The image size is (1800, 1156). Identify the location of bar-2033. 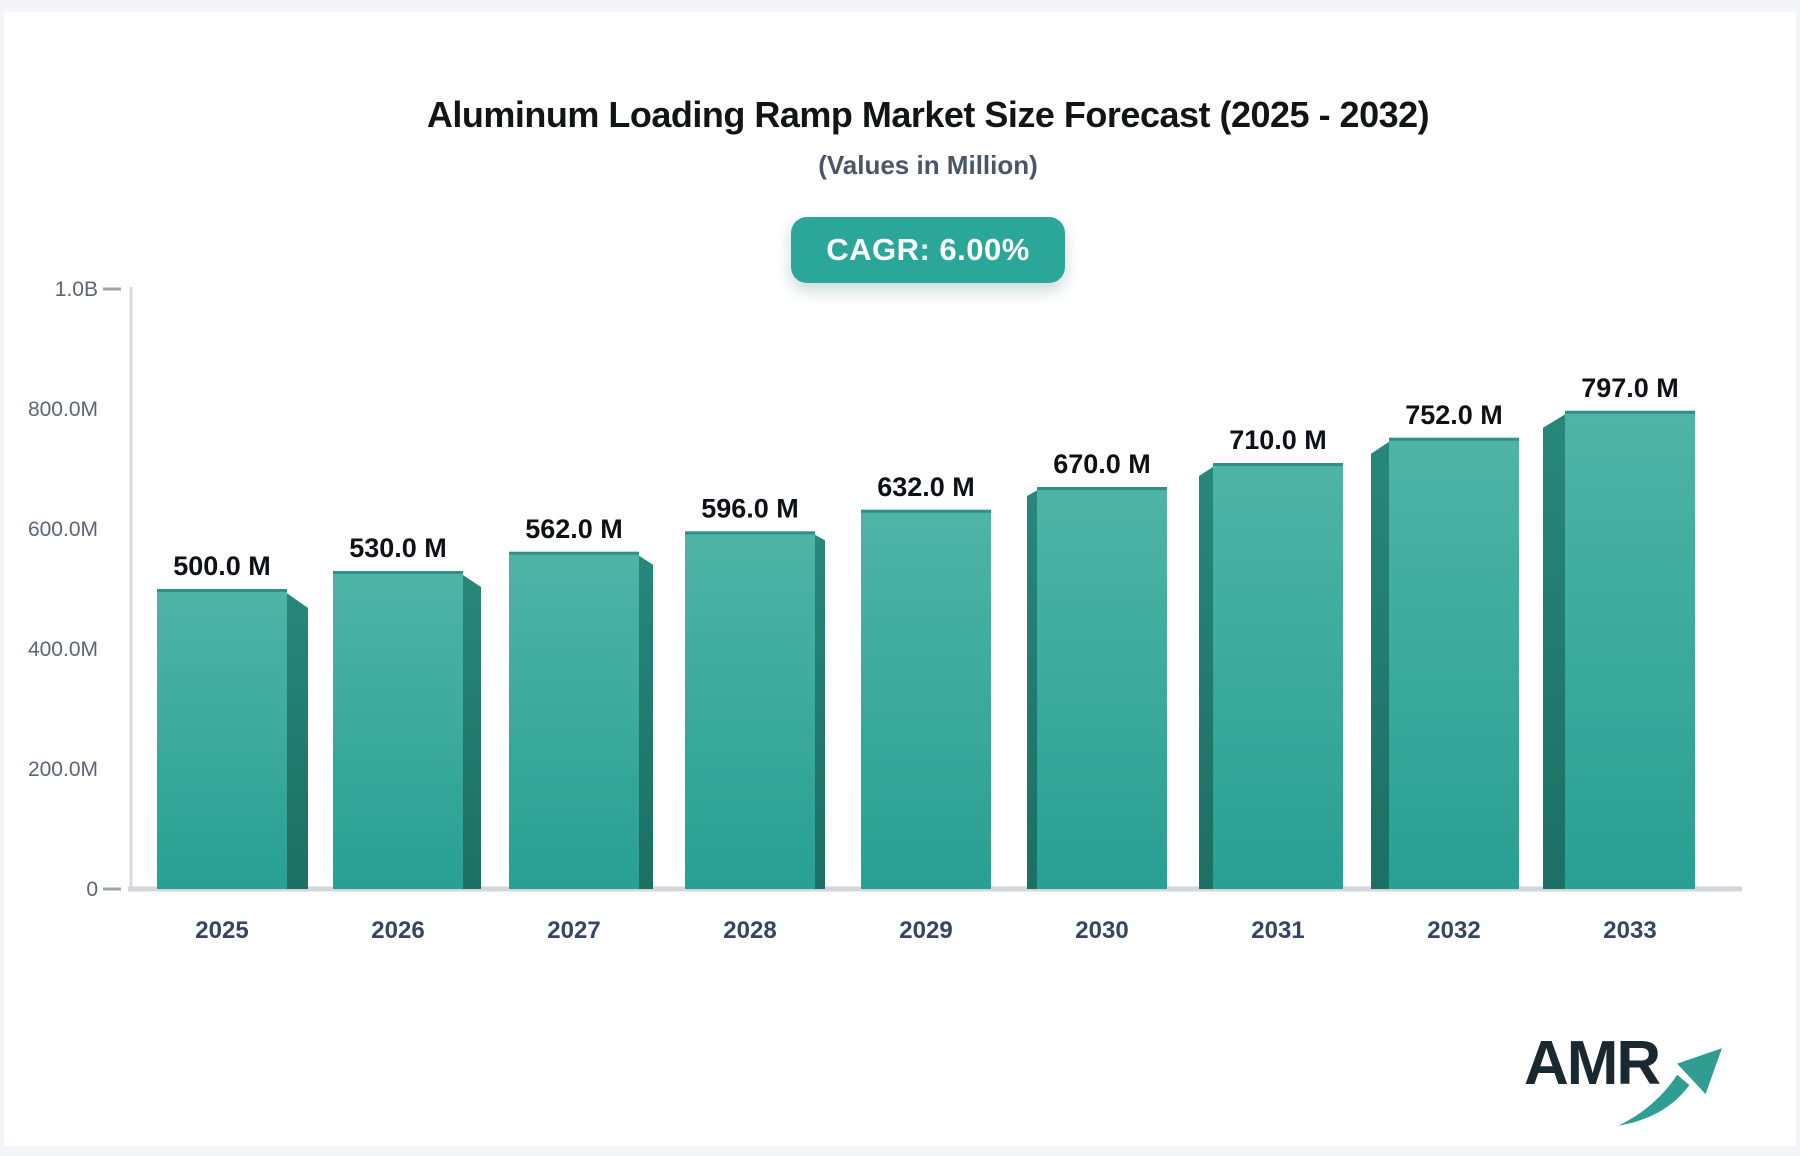
(1619, 649).